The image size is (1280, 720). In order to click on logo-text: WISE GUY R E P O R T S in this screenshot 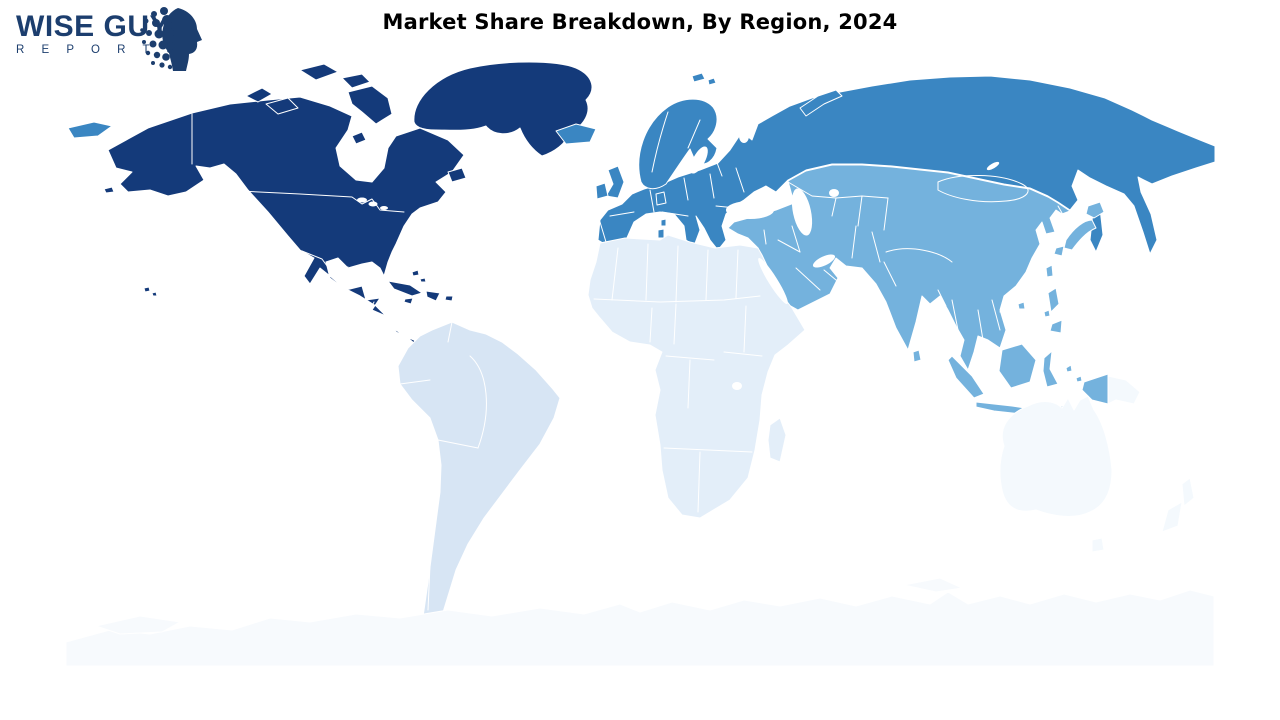, I will do `click(99, 34)`.